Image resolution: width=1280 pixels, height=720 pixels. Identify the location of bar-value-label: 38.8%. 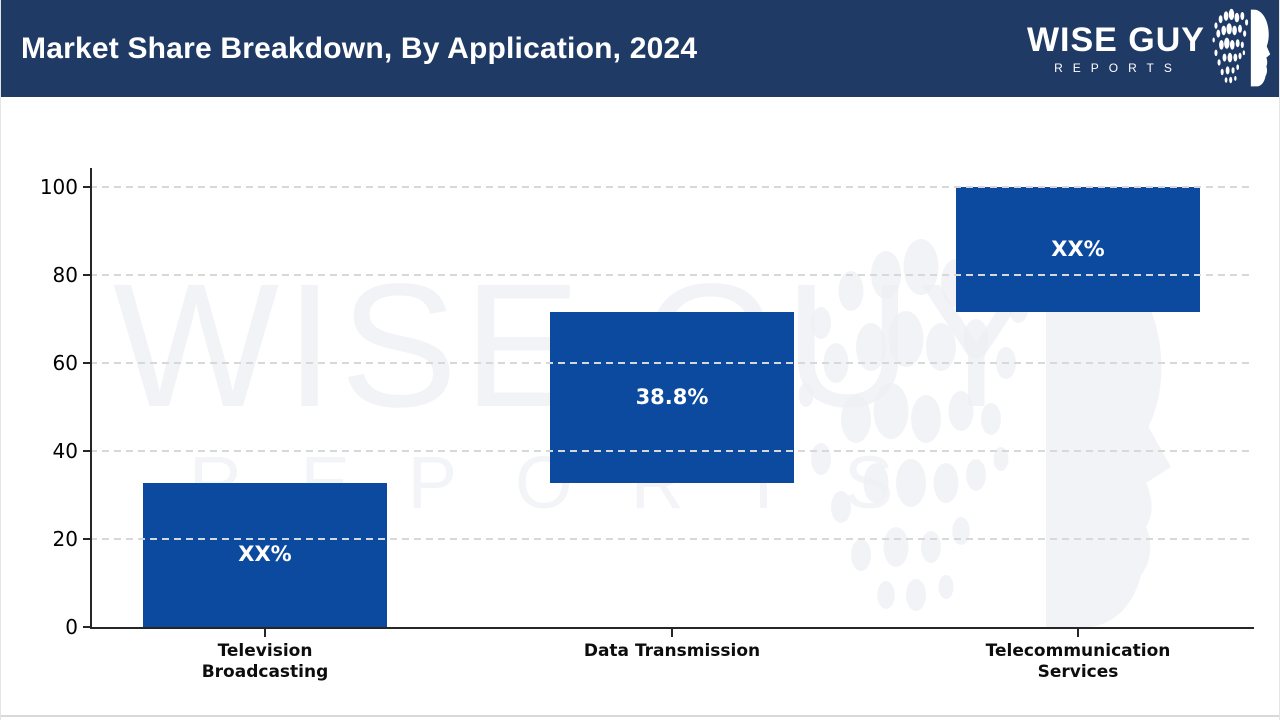
(672, 396).